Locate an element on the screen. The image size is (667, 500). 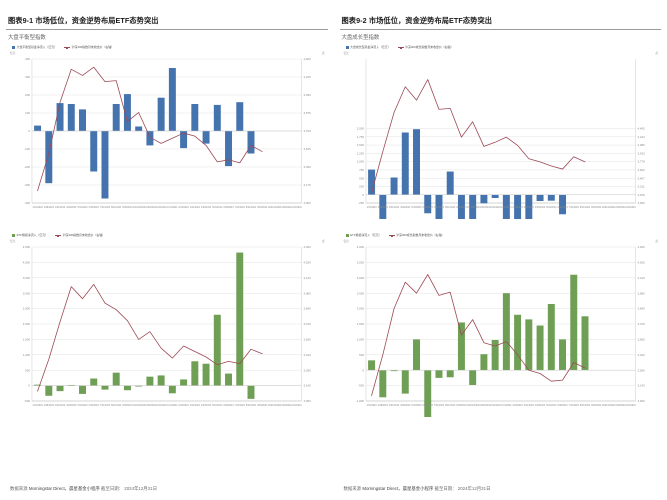
svg-text: 3,175 is located at coordinates (308, 185).